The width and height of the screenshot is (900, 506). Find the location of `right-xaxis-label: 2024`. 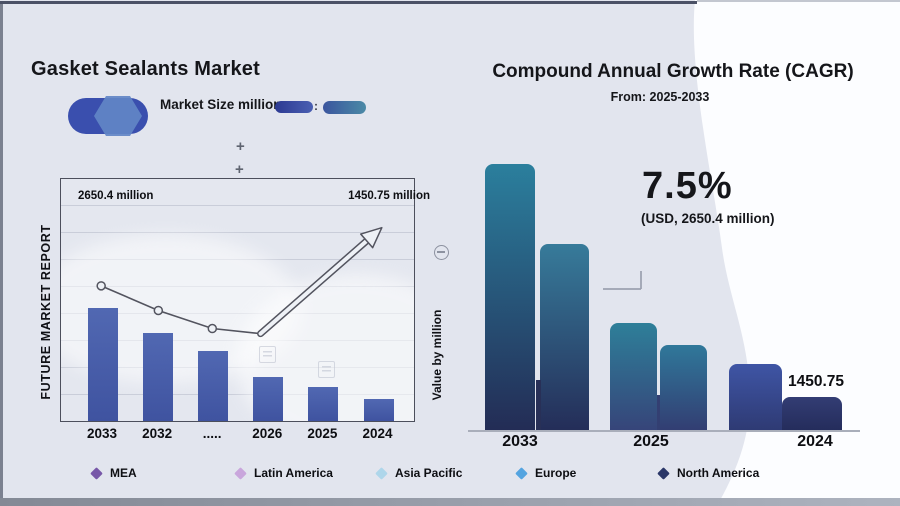

right-xaxis-label: 2024 is located at coordinates (815, 441).